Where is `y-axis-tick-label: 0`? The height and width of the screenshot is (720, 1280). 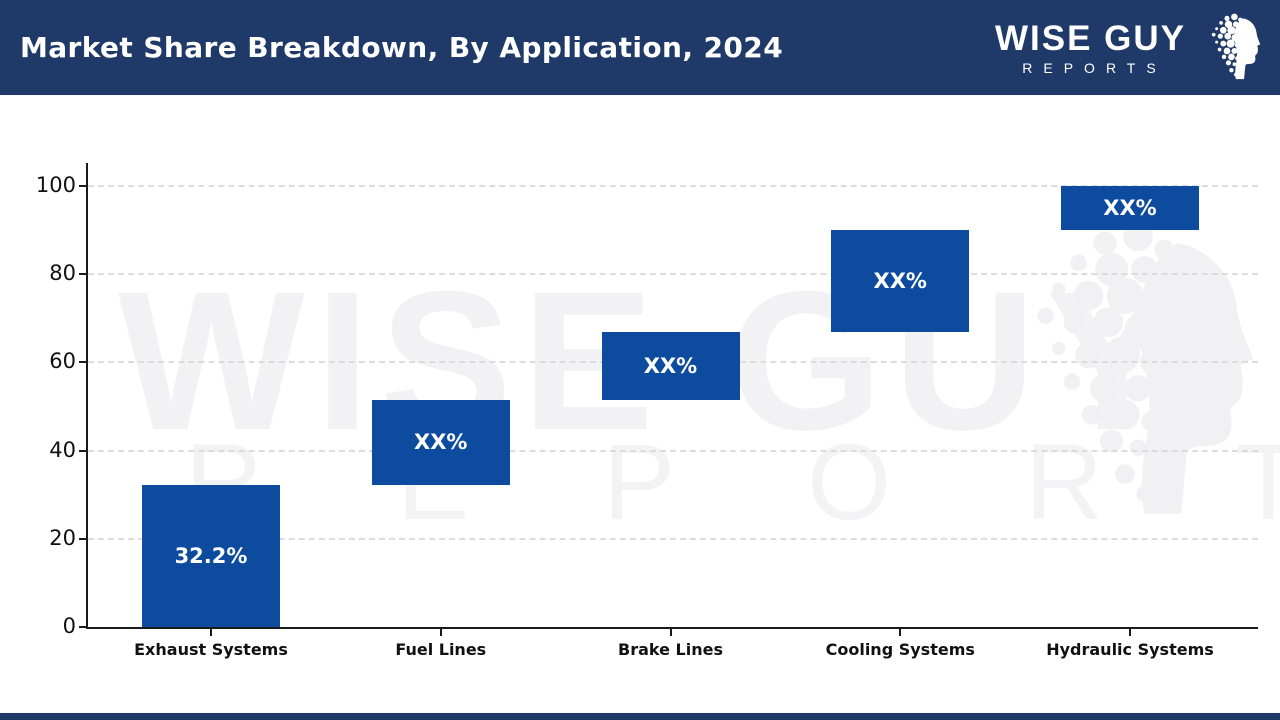 y-axis-tick-label: 0 is located at coordinates (69, 626).